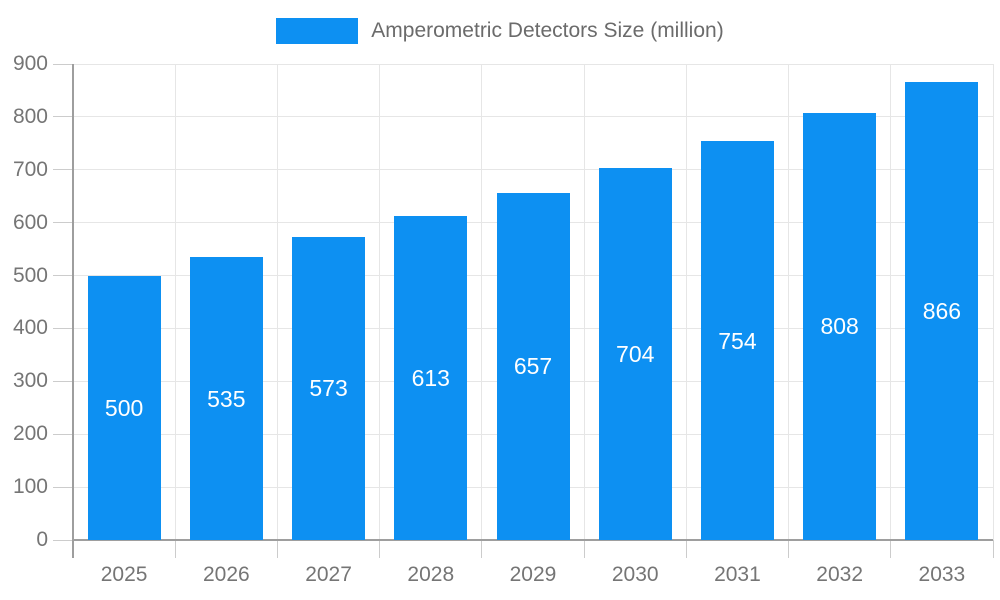  I want to click on bar-value-label: 573, so click(328, 388).